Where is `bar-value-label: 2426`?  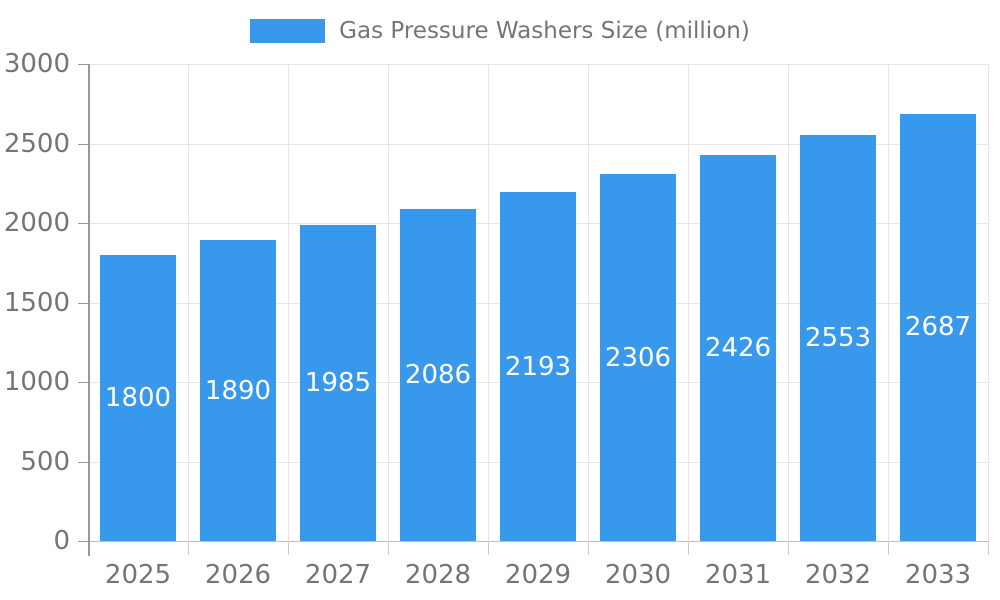 bar-value-label: 2426 is located at coordinates (738, 348).